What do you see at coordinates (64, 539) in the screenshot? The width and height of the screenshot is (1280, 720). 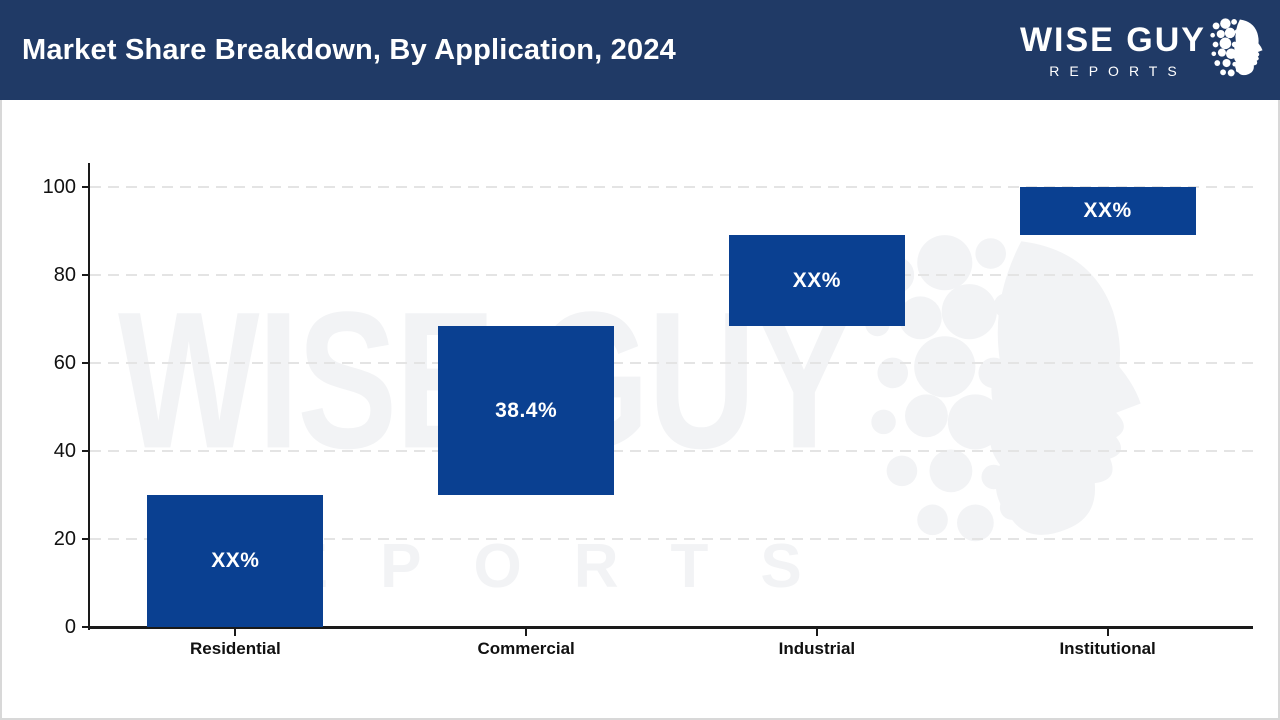 I see `y-tick-label-20: 20` at bounding box center [64, 539].